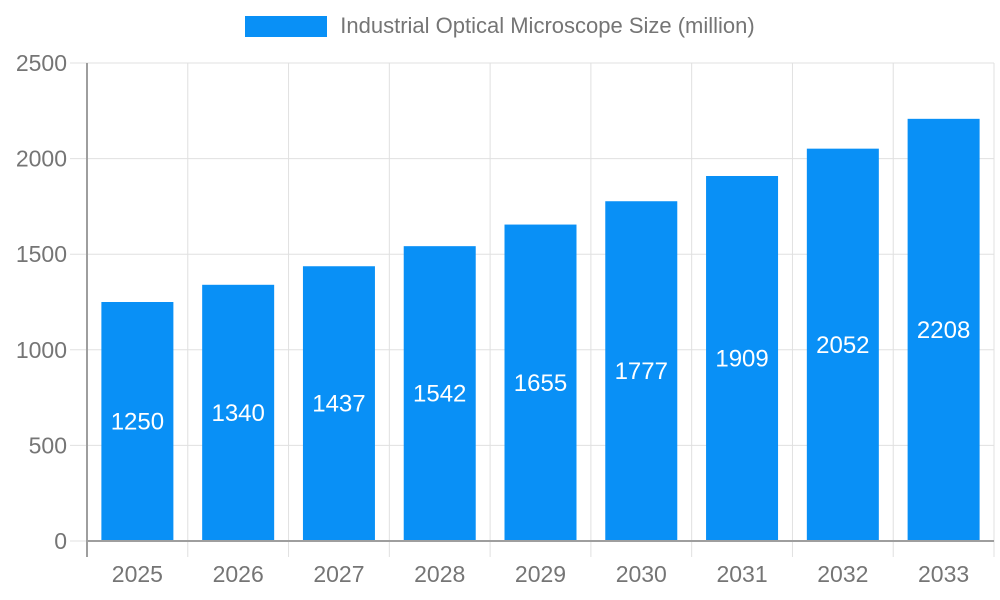 This screenshot has width=1000, height=600. Describe the element at coordinates (41, 254) in the screenshot. I see `y-tick-label: 1500` at that location.